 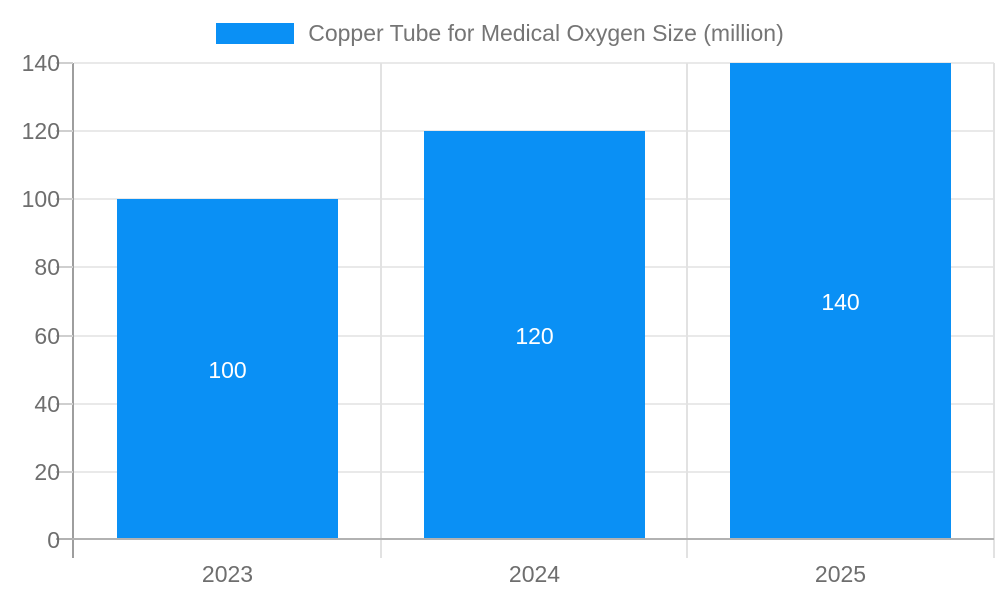 What do you see at coordinates (840, 574) in the screenshot?
I see `x-axis-tick-label: 2025` at bounding box center [840, 574].